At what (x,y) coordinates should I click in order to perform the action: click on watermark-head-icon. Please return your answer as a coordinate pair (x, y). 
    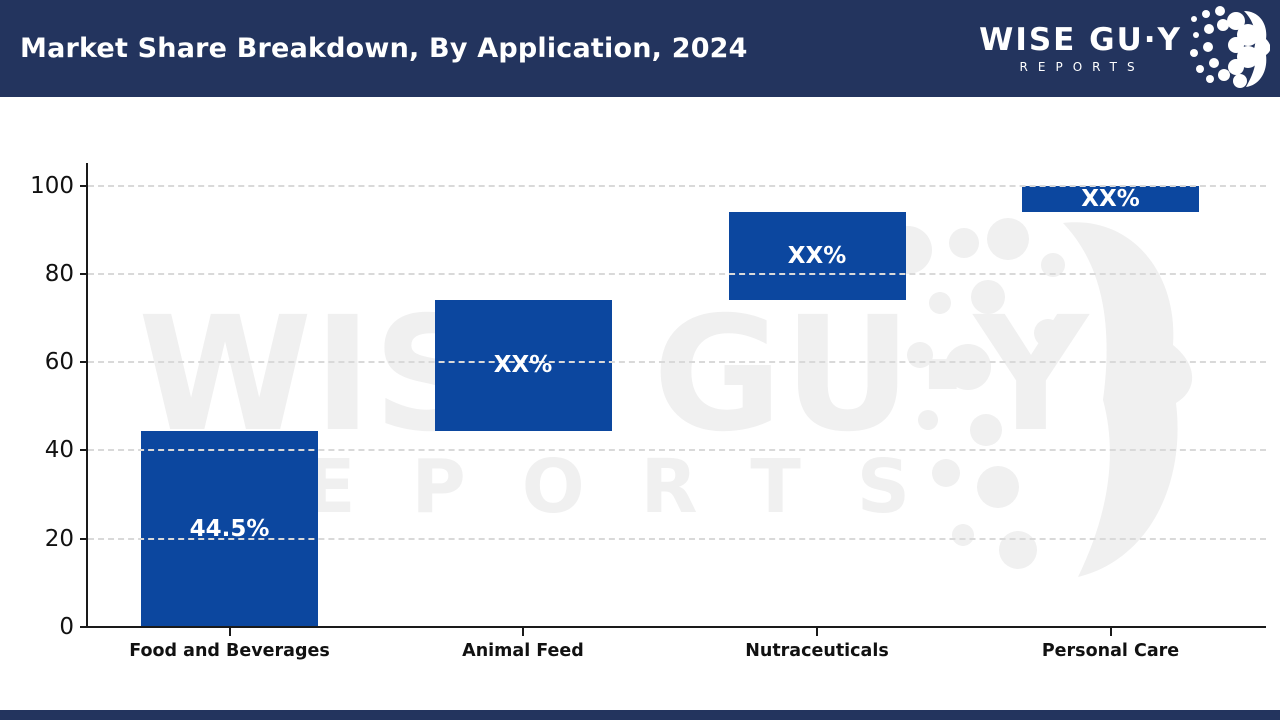
    Looking at the image, I should click on (1038, 397).